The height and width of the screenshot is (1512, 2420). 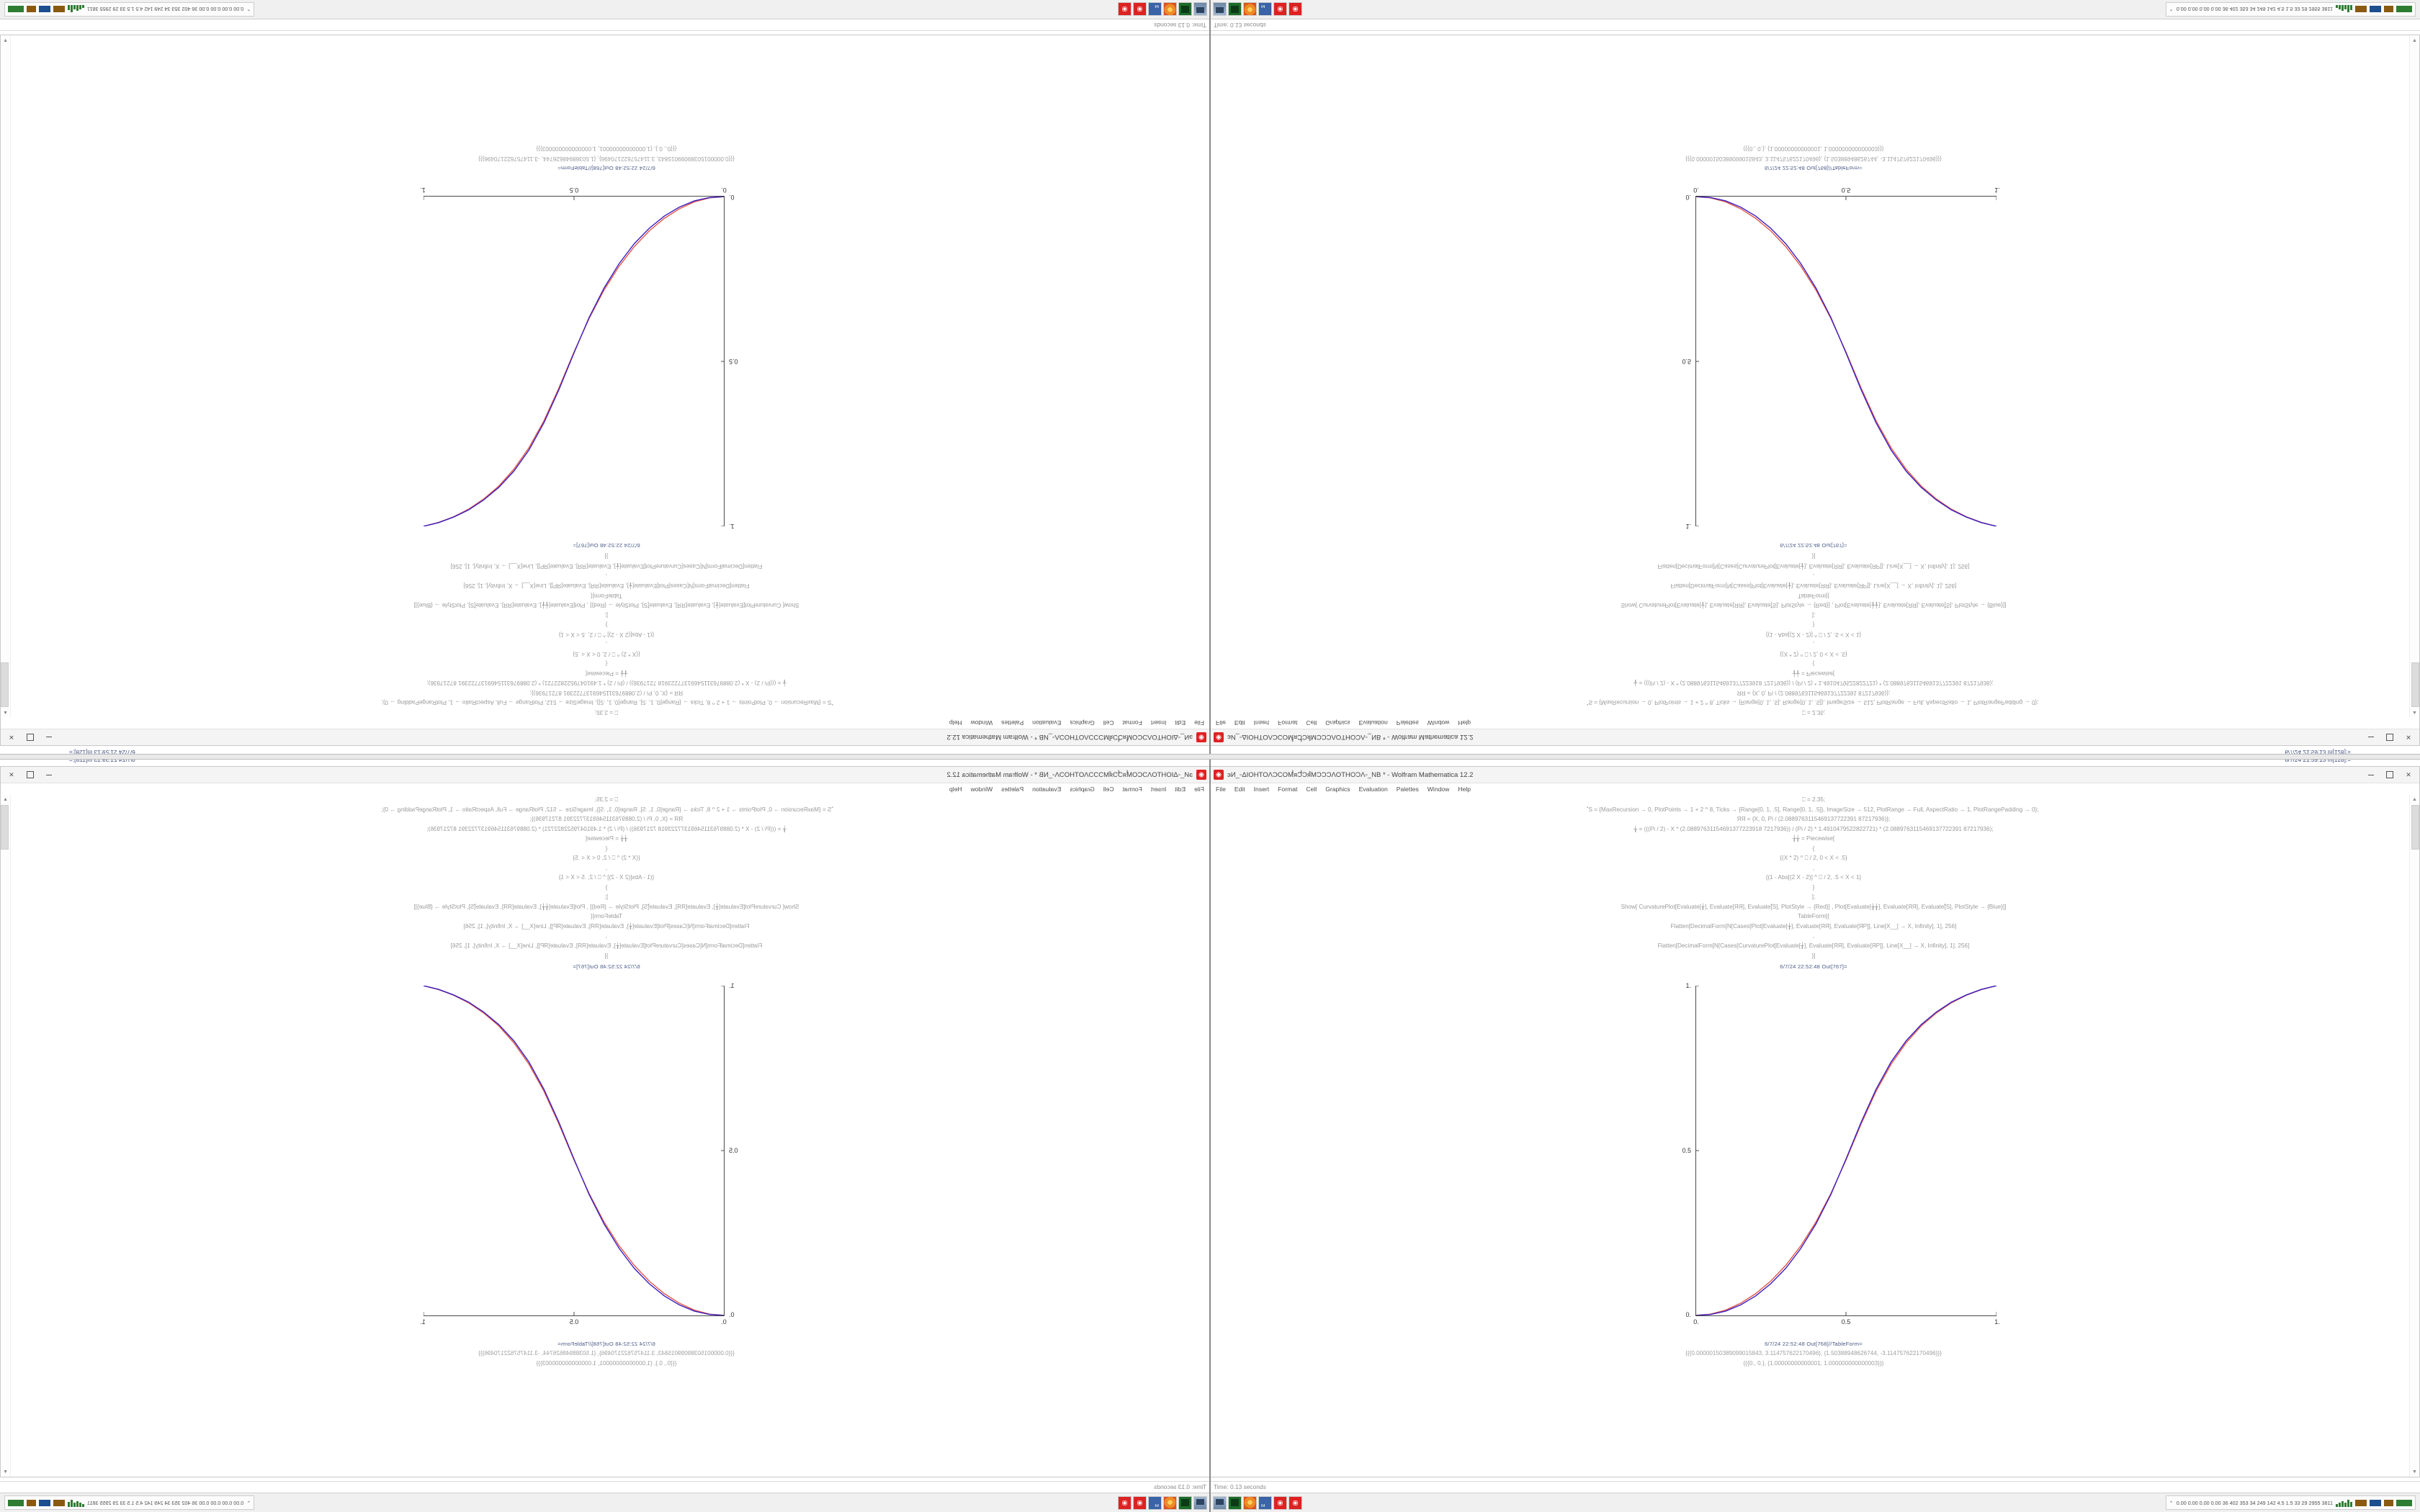 What do you see at coordinates (606, 673) in the screenshot?
I see `code-line: ╁╁ = Piecewise[` at bounding box center [606, 673].